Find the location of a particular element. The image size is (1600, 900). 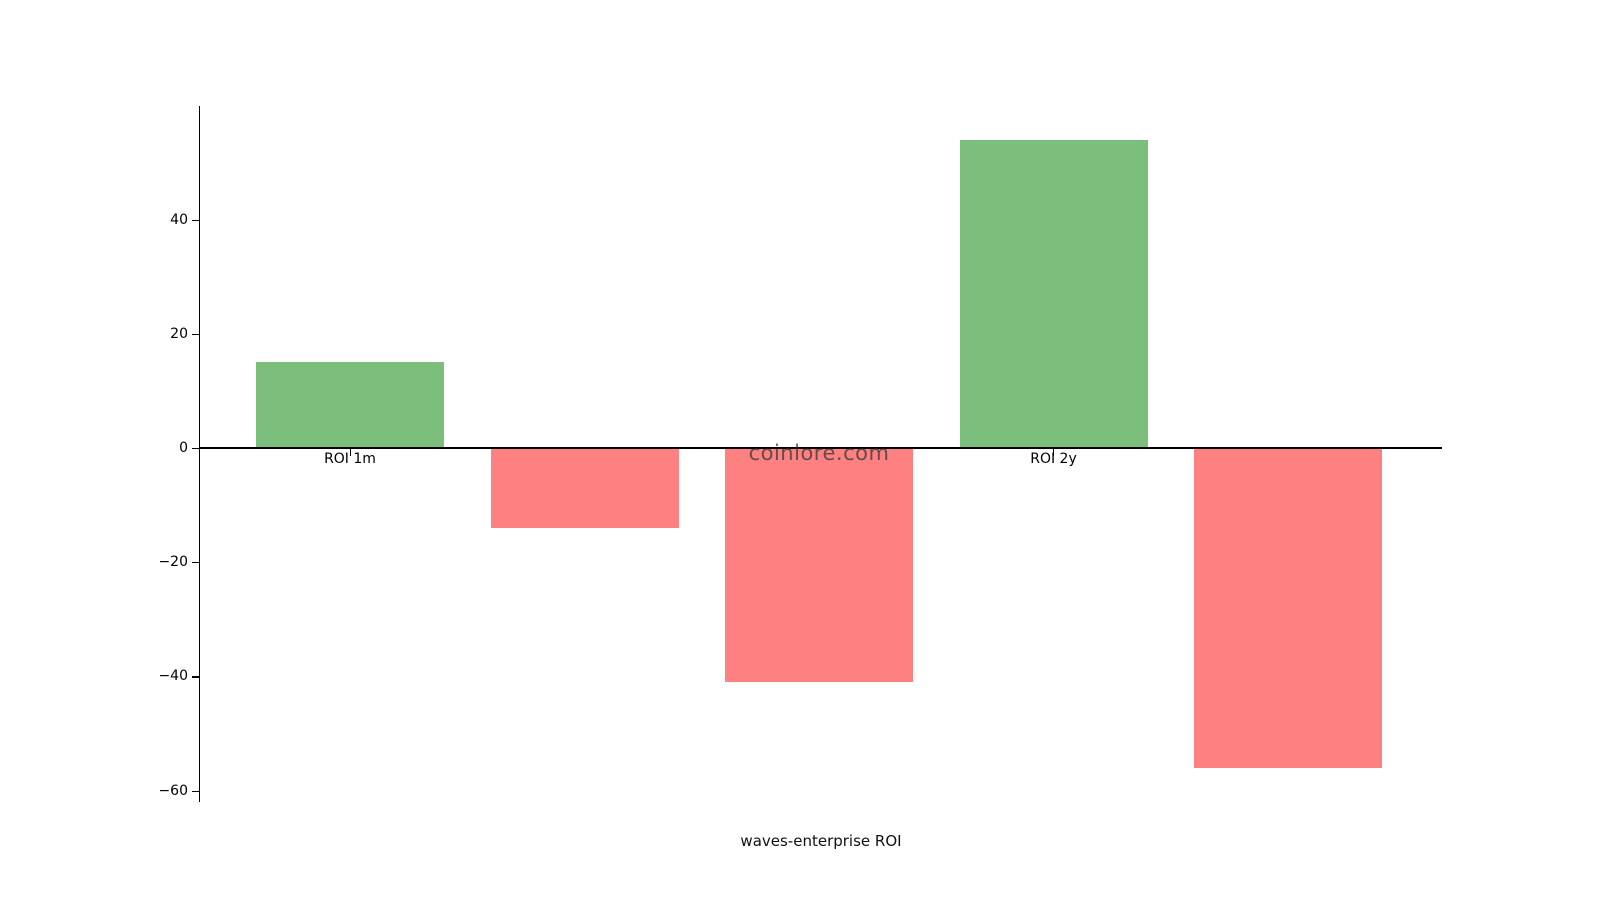

watermark-text: coinlore.com is located at coordinates (819, 453).